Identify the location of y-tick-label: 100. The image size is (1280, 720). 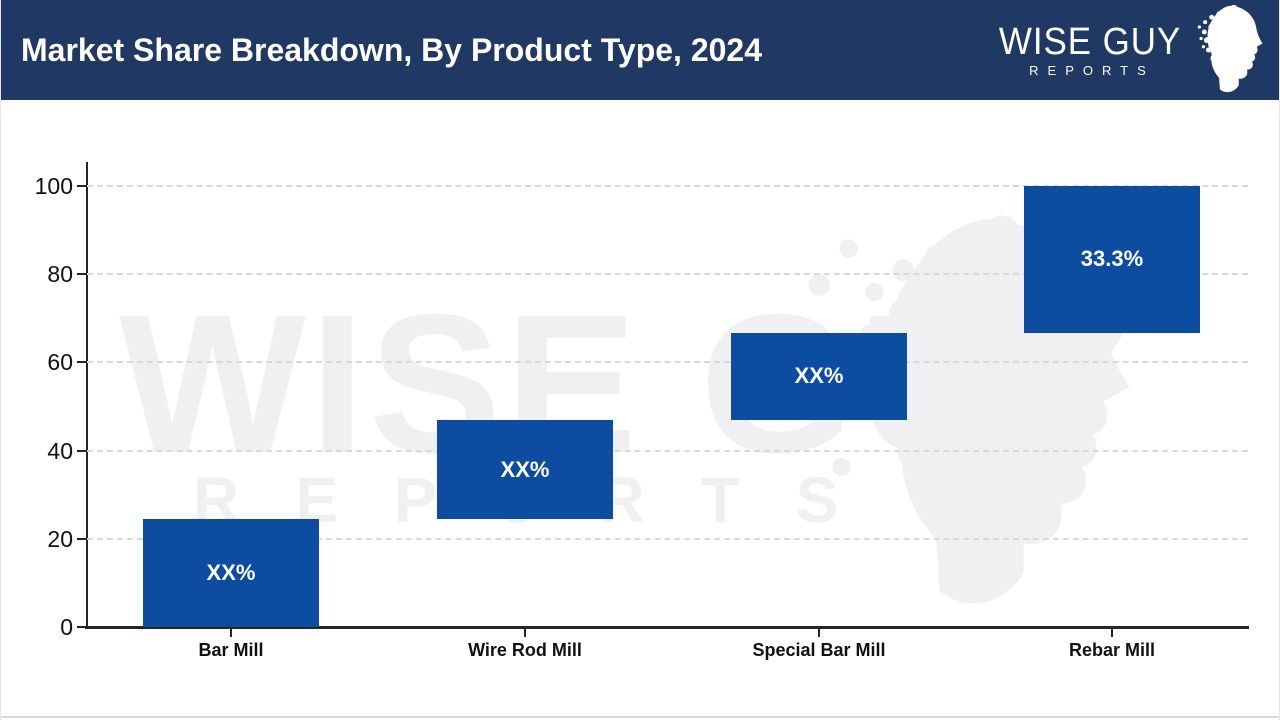
(53, 186).